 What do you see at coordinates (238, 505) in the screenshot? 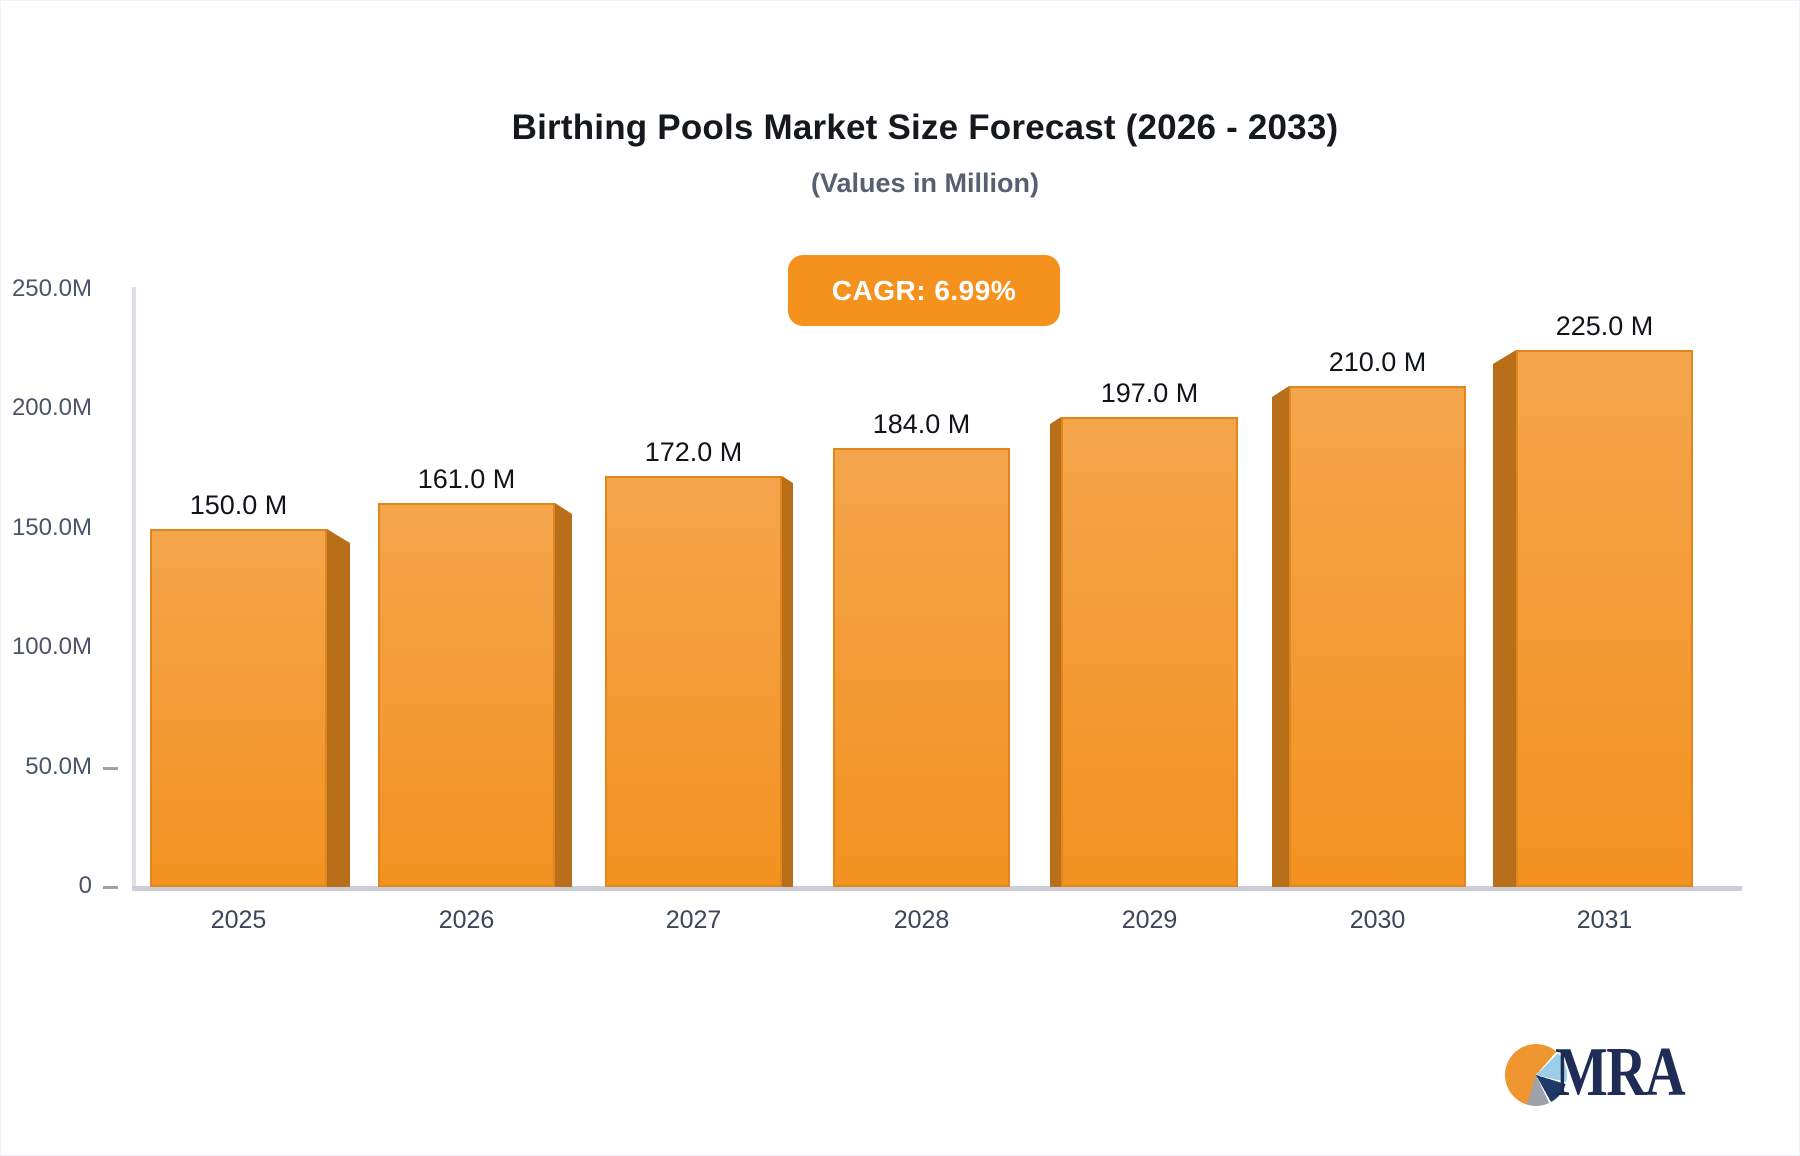
I see `bar-value-label: 150.0 M` at bounding box center [238, 505].